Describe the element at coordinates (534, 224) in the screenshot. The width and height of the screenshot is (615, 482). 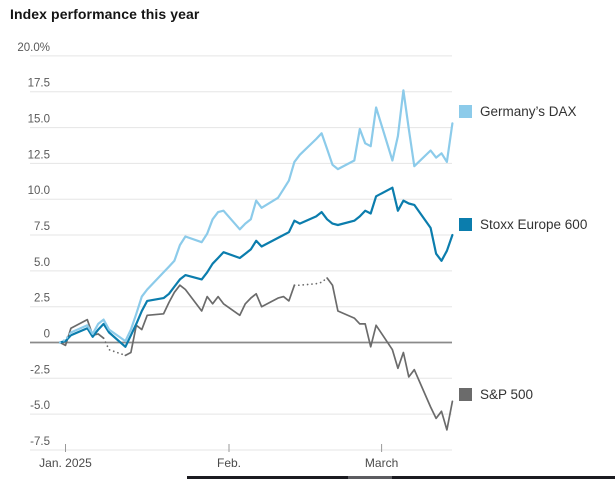
I see `legend-label-stoxx: Stoxx Europe 600` at that location.